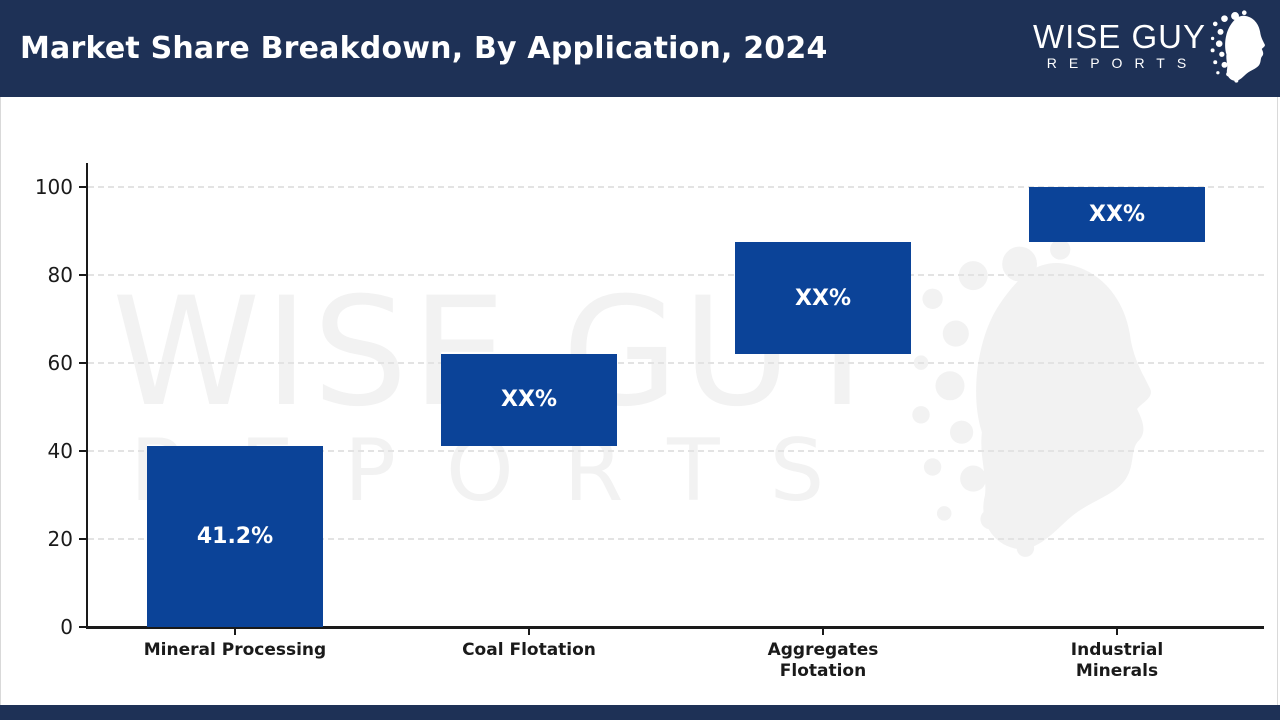  Describe the element at coordinates (1119, 36) in the screenshot. I see `brand-logo-line1: WISE GUY` at that location.